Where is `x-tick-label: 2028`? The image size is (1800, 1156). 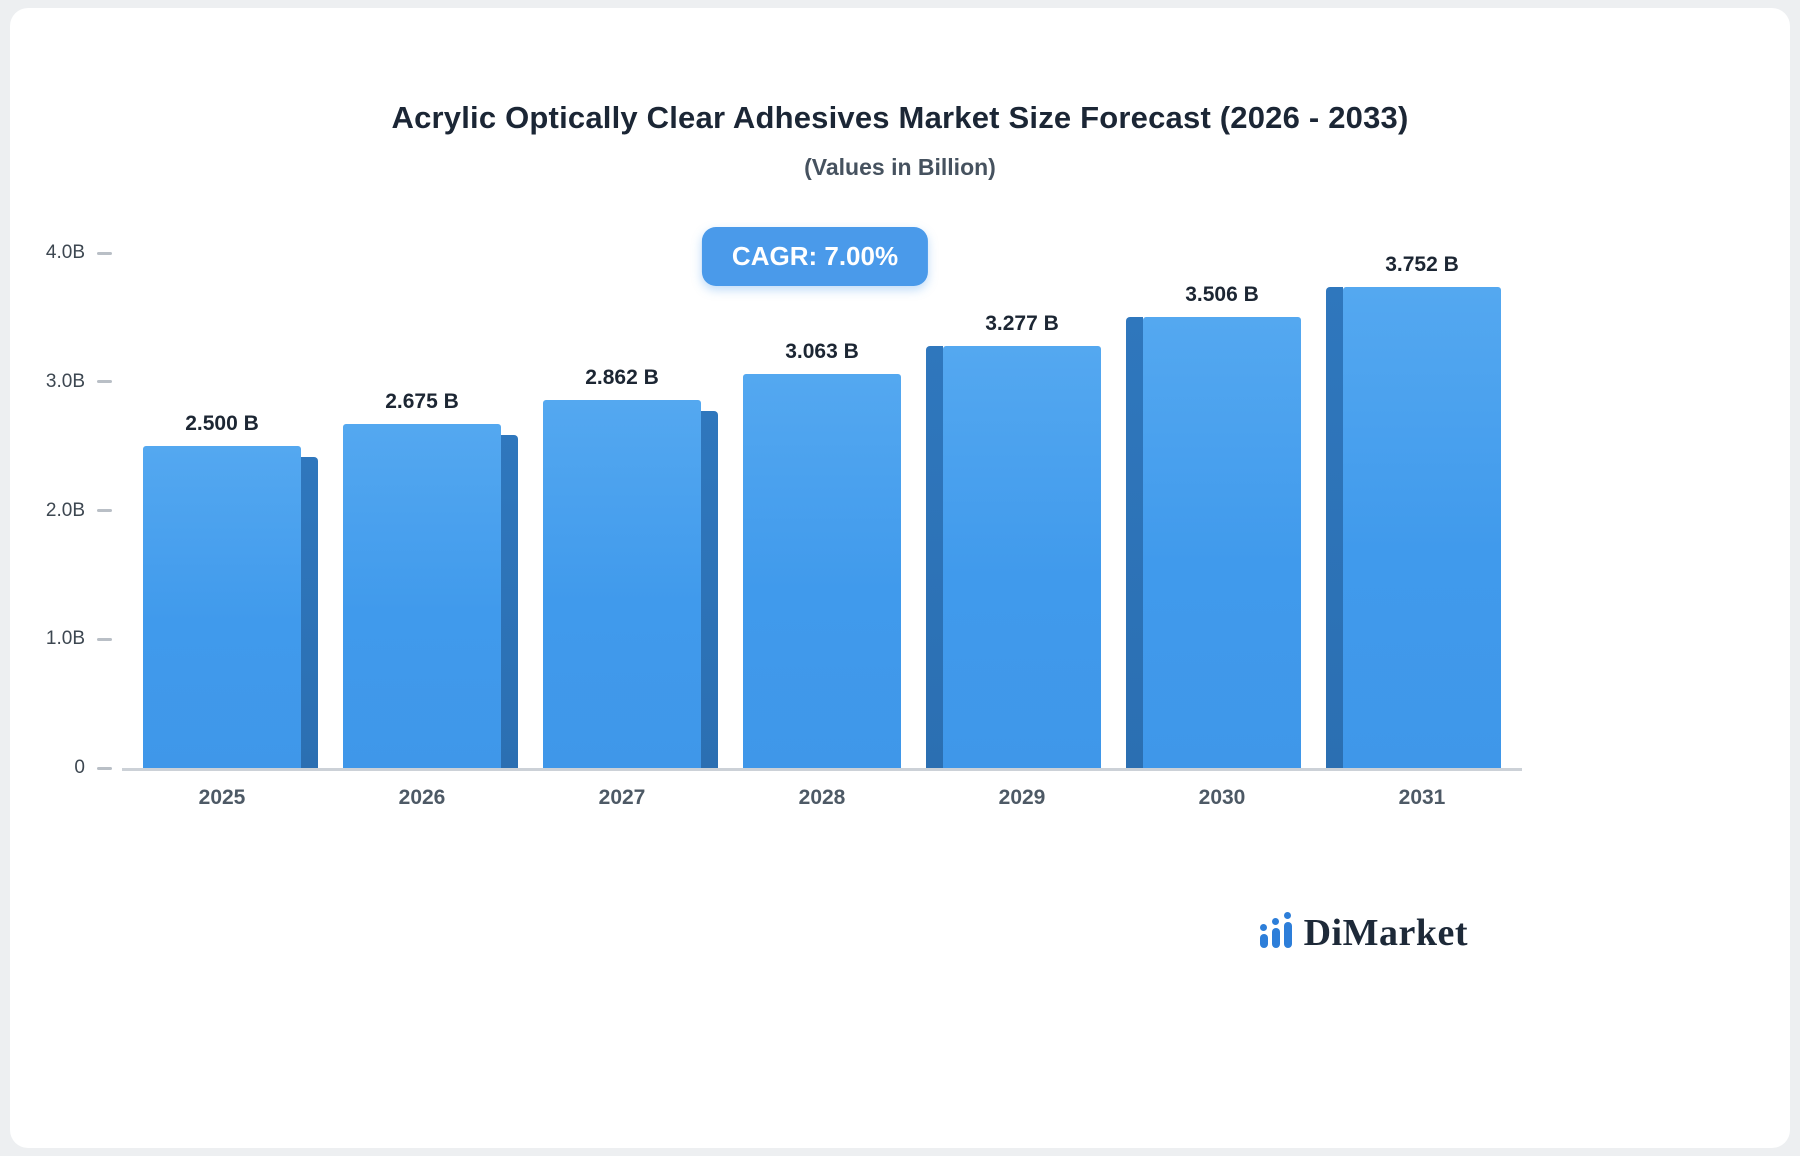
x-tick-label: 2028 is located at coordinates (822, 797).